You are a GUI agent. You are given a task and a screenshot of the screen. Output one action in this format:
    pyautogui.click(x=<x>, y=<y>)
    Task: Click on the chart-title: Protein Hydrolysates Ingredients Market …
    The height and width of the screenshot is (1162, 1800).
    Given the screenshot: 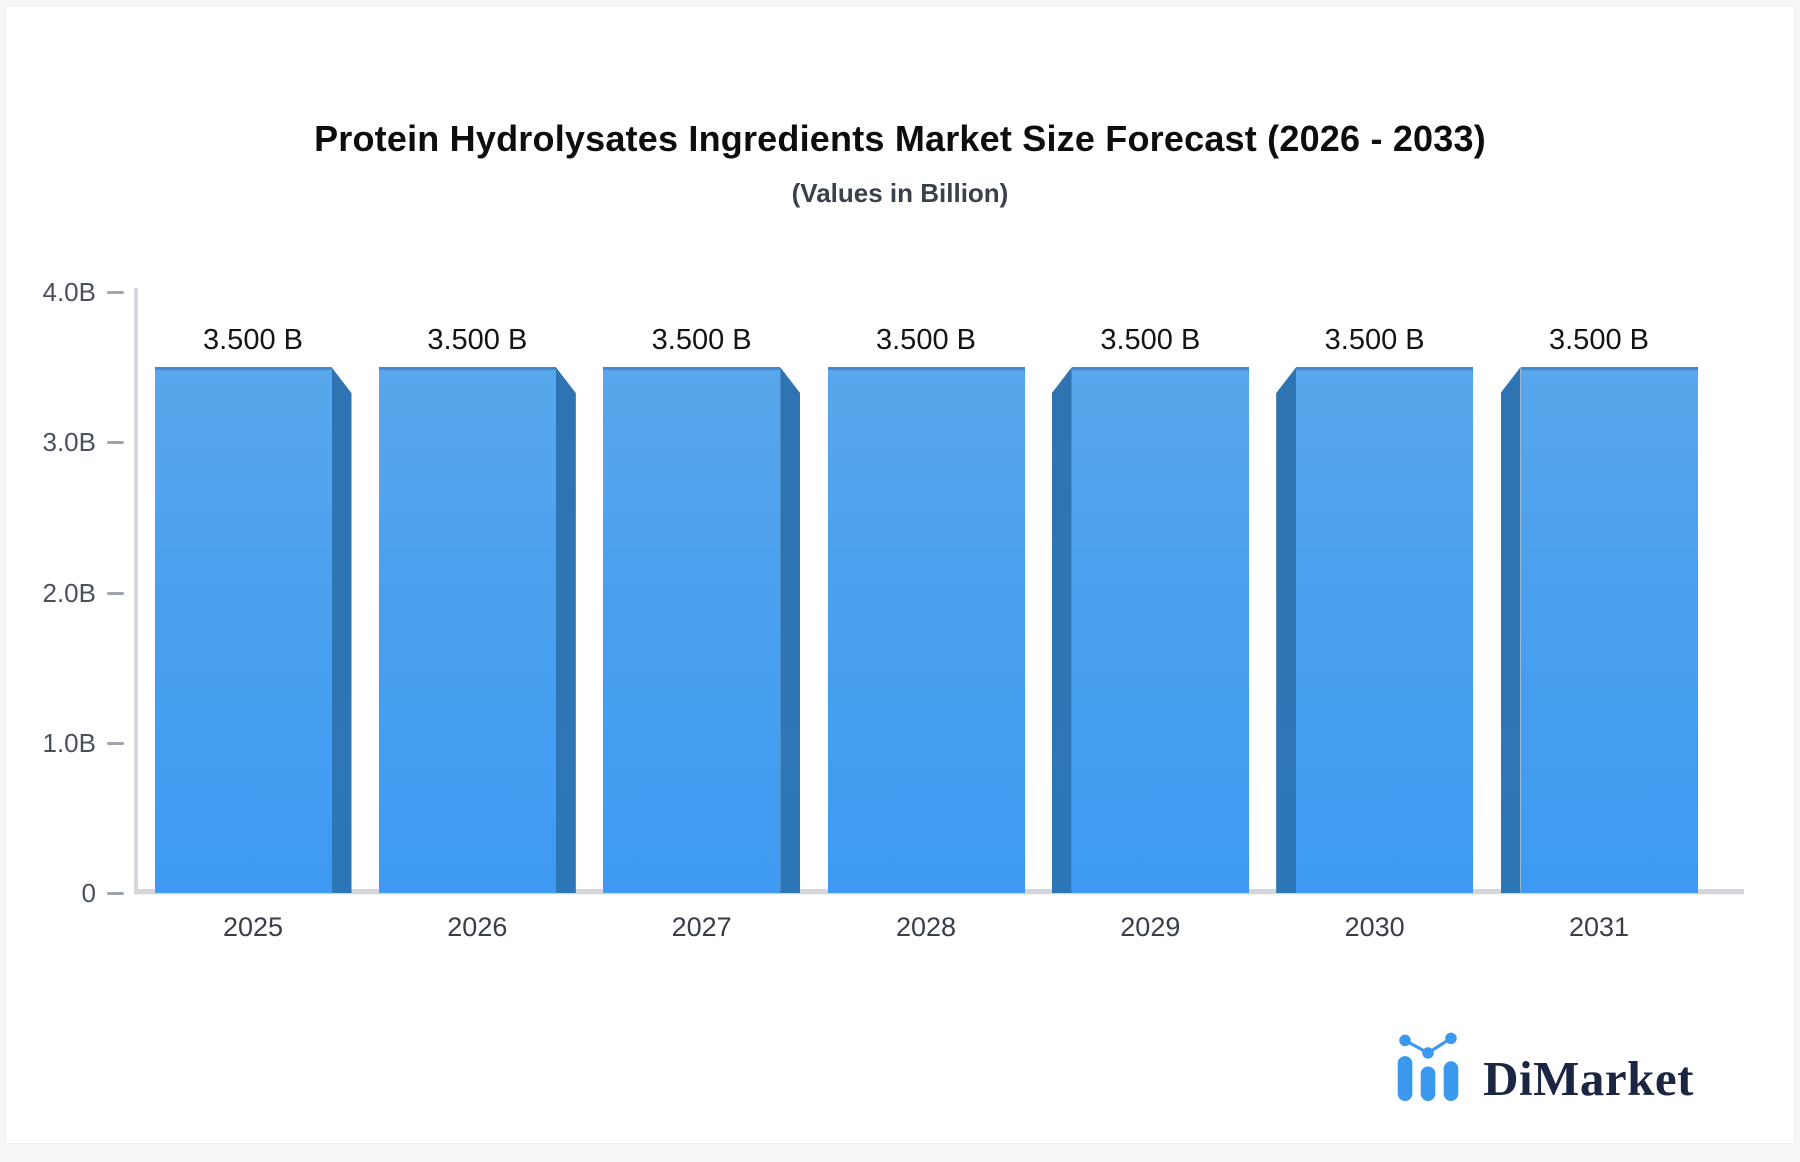 What is the action you would take?
    pyautogui.click(x=900, y=138)
    